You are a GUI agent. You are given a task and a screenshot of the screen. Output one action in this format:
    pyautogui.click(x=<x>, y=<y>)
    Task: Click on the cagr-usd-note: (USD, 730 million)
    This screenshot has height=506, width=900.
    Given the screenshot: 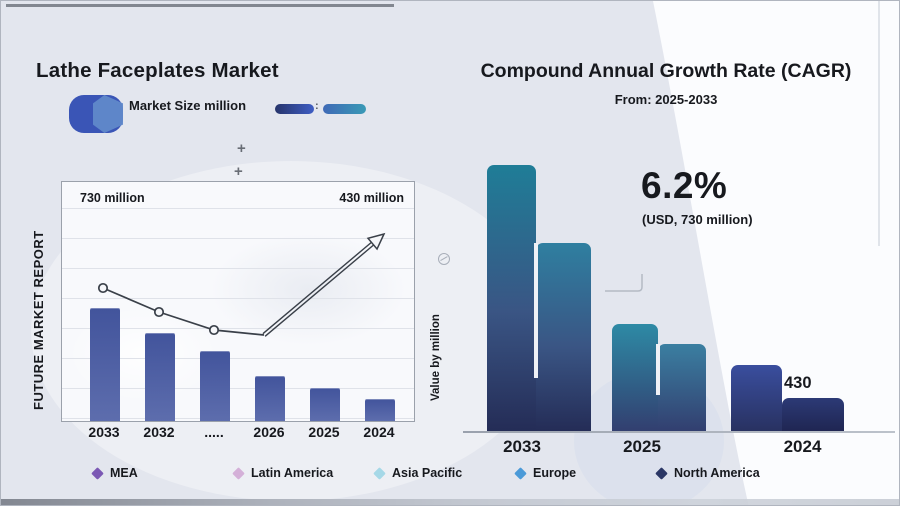 What is the action you would take?
    pyautogui.click(x=697, y=219)
    